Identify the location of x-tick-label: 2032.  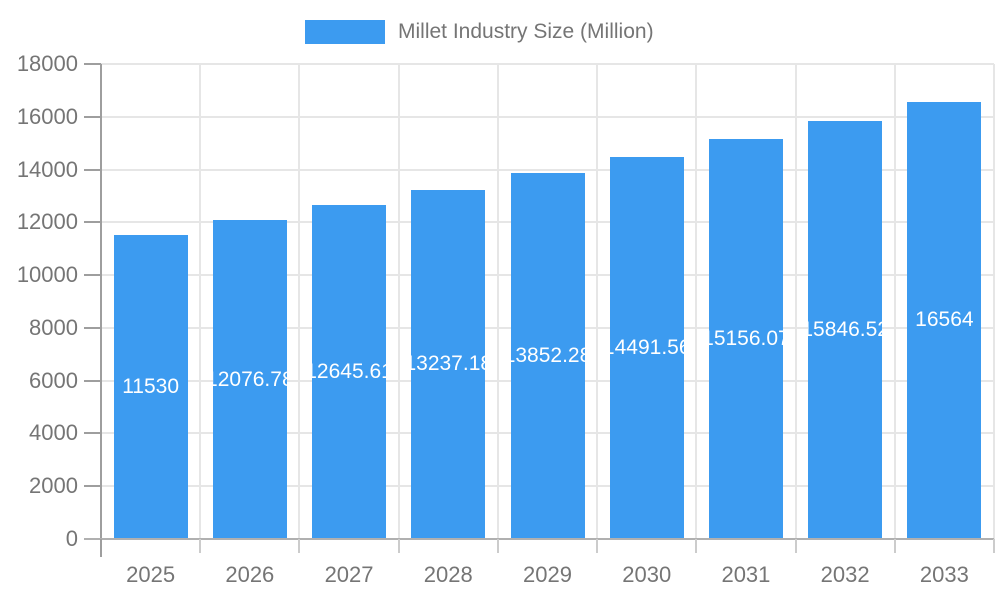
(845, 574).